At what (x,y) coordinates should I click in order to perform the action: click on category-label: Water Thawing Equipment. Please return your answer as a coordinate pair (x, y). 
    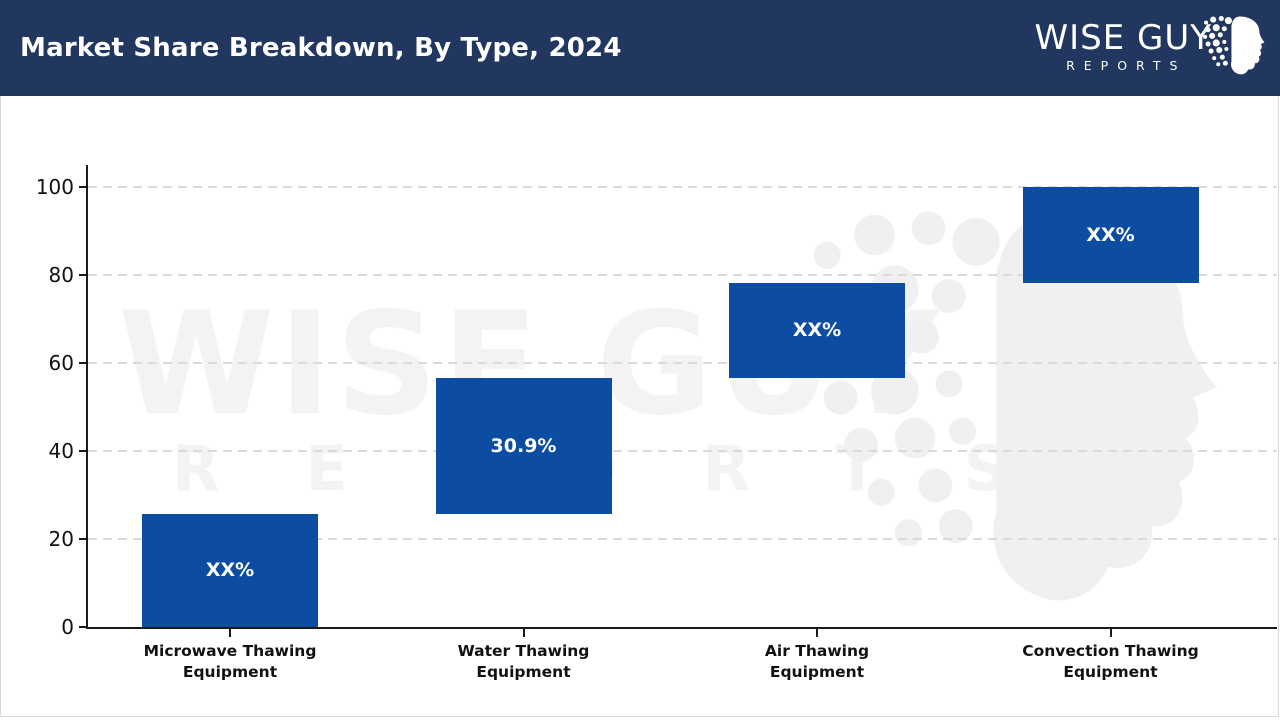
    Looking at the image, I should click on (524, 662).